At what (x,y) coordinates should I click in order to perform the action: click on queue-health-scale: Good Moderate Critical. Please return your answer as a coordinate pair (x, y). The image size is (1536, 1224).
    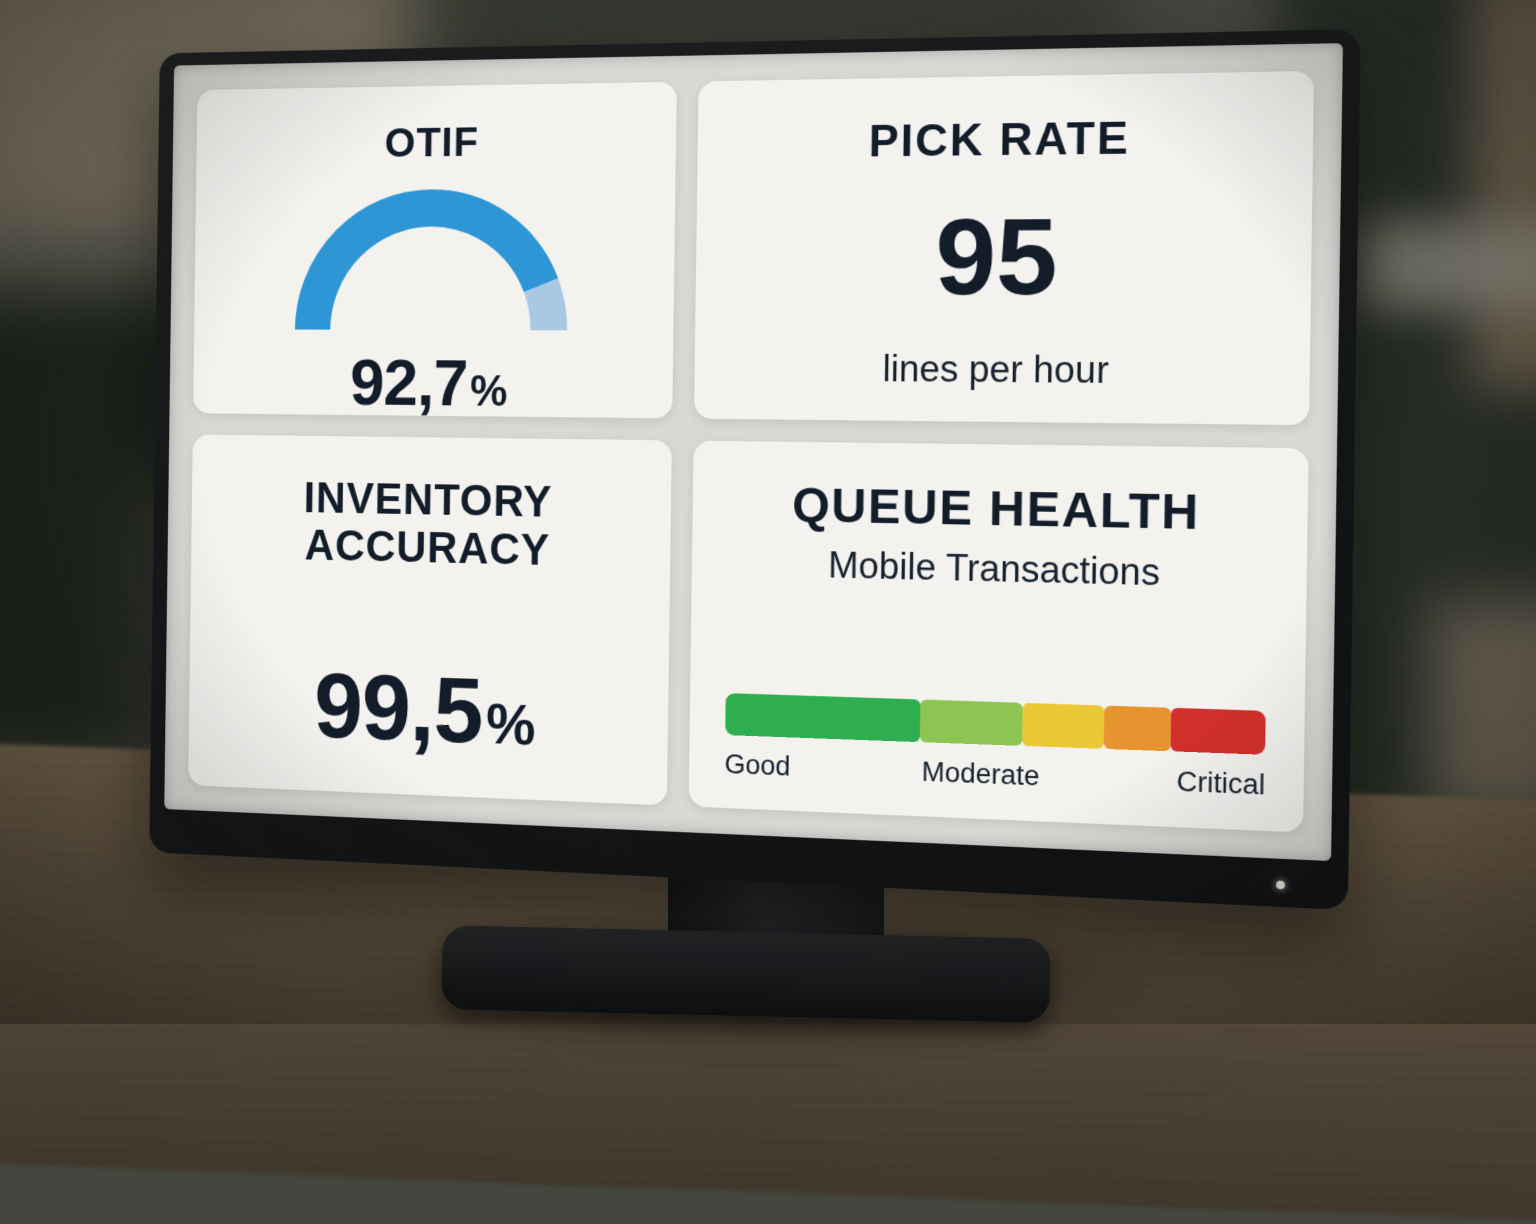
    Looking at the image, I should click on (995, 747).